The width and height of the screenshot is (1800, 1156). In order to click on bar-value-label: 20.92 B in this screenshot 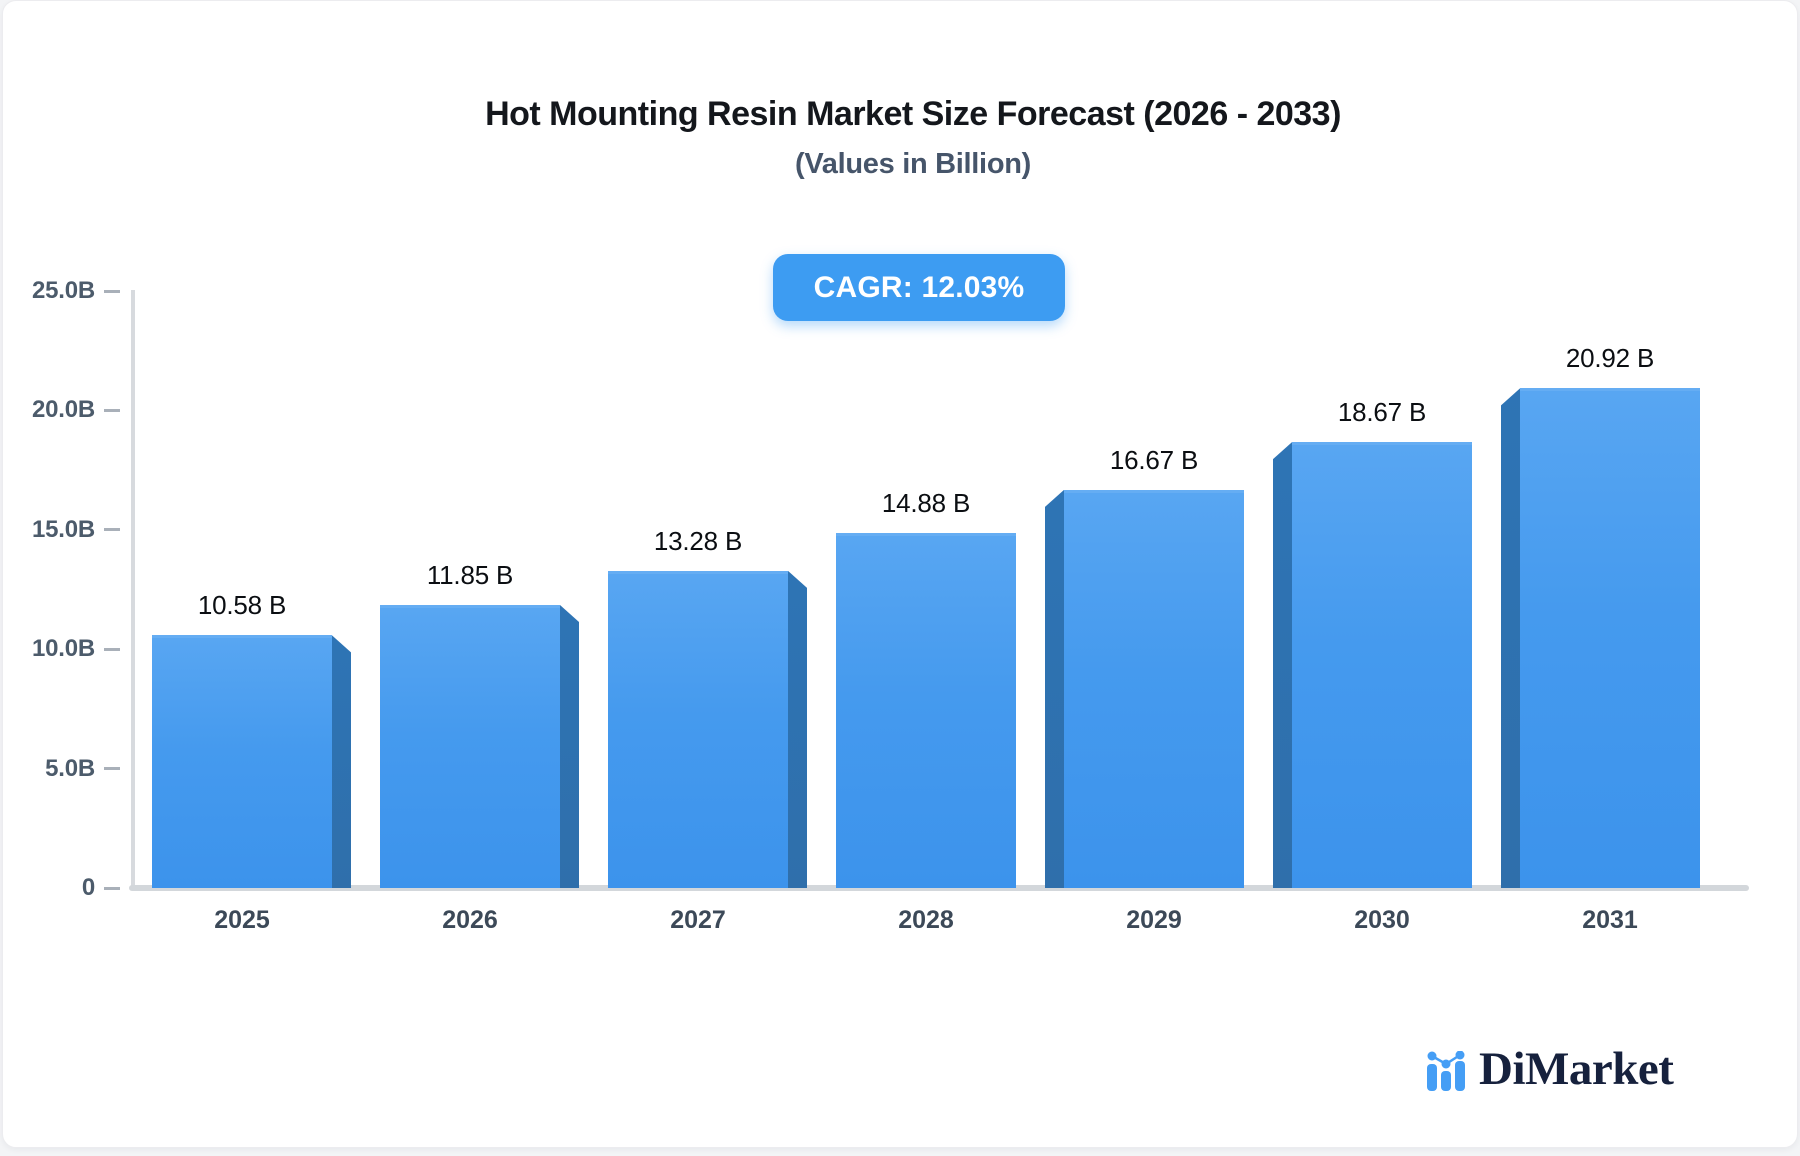, I will do `click(1610, 358)`.